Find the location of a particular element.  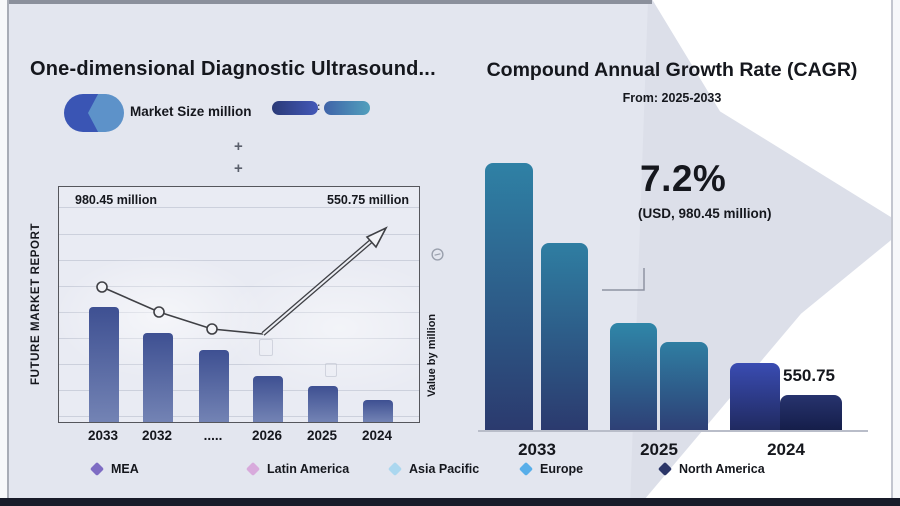

corner-bracket-icon is located at coordinates (623, 279).